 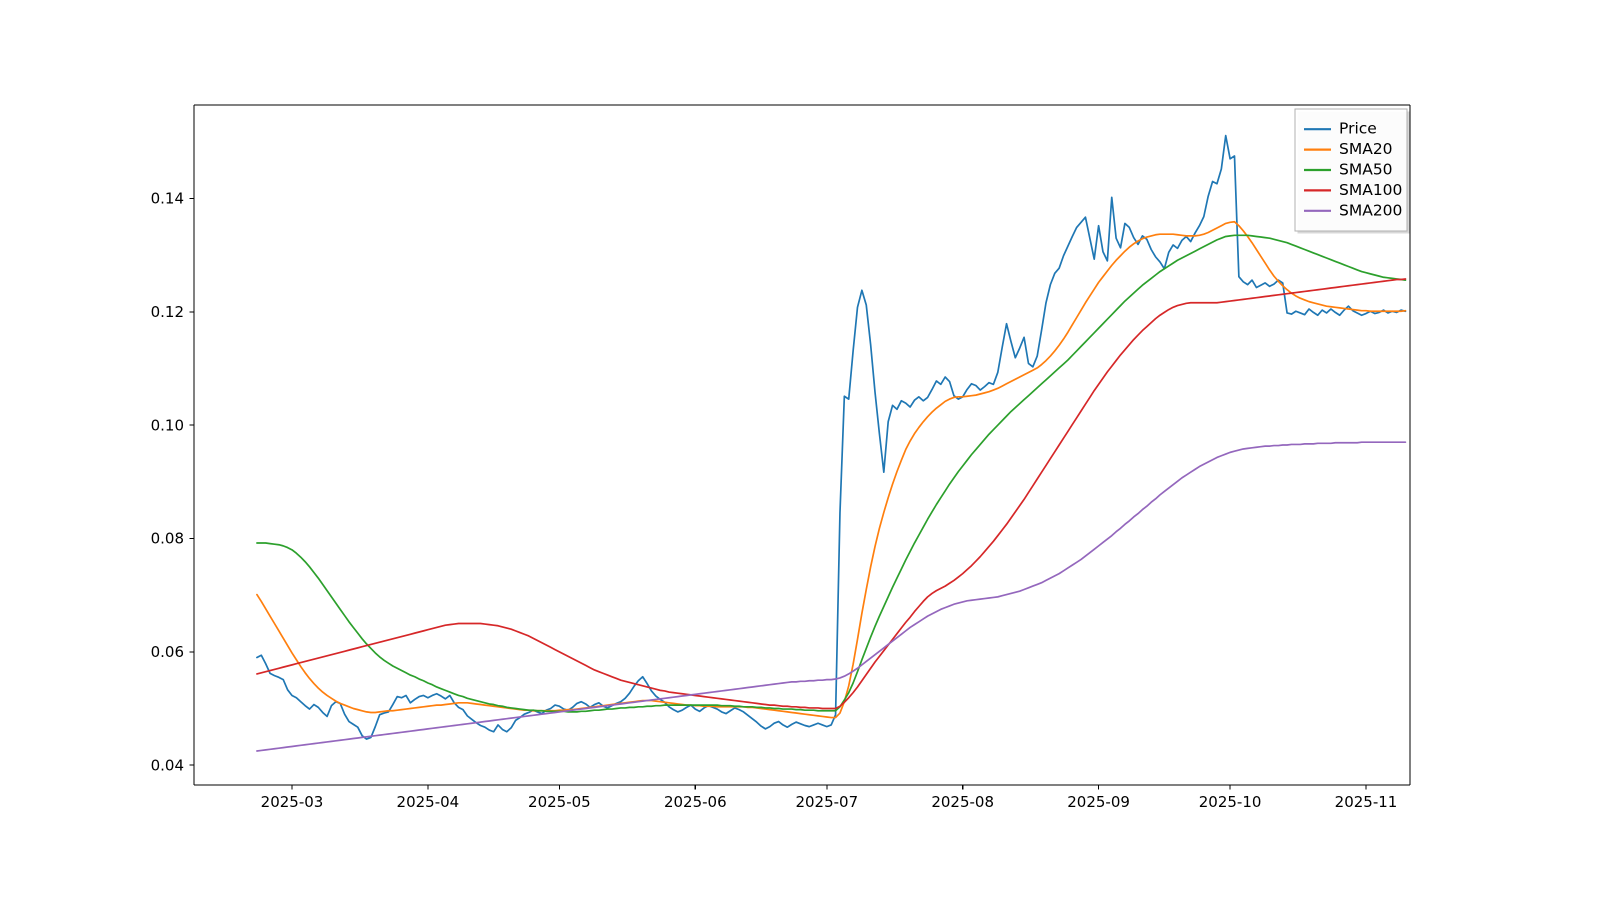 I want to click on y-tick-label: 0.08, so click(x=167, y=539).